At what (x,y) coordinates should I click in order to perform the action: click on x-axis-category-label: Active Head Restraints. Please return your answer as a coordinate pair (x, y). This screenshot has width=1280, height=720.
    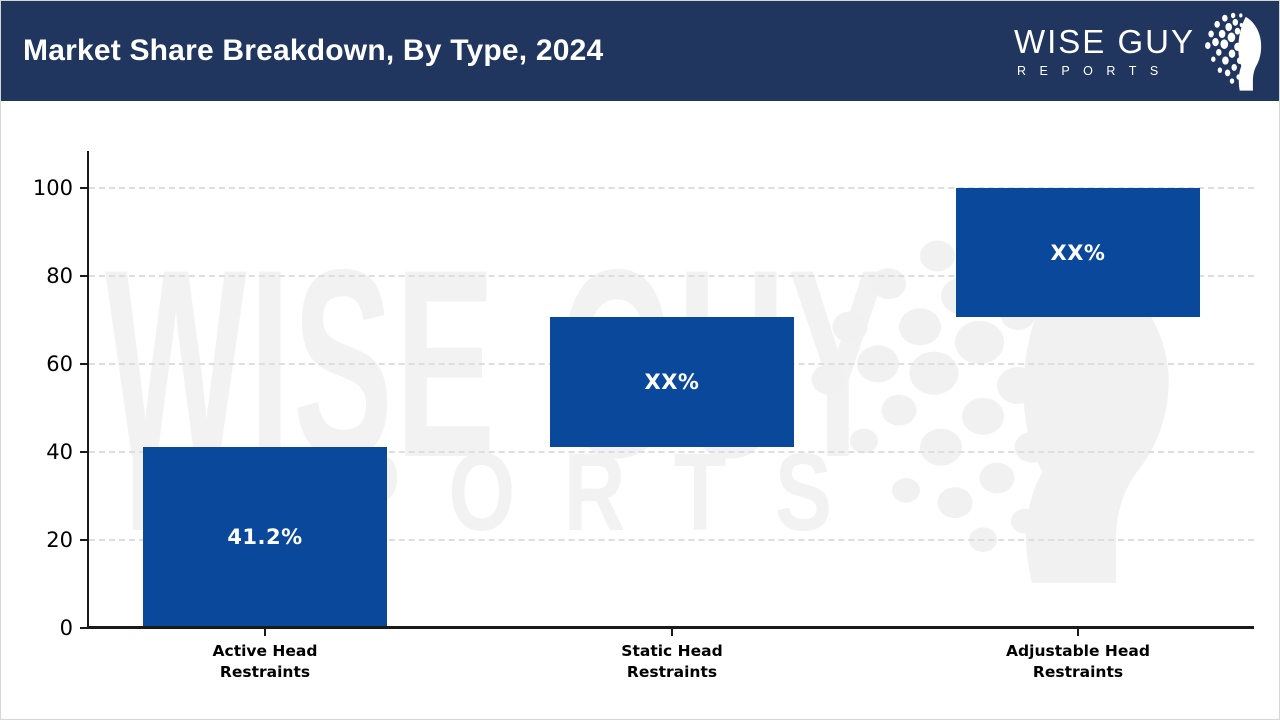
    Looking at the image, I should click on (265, 662).